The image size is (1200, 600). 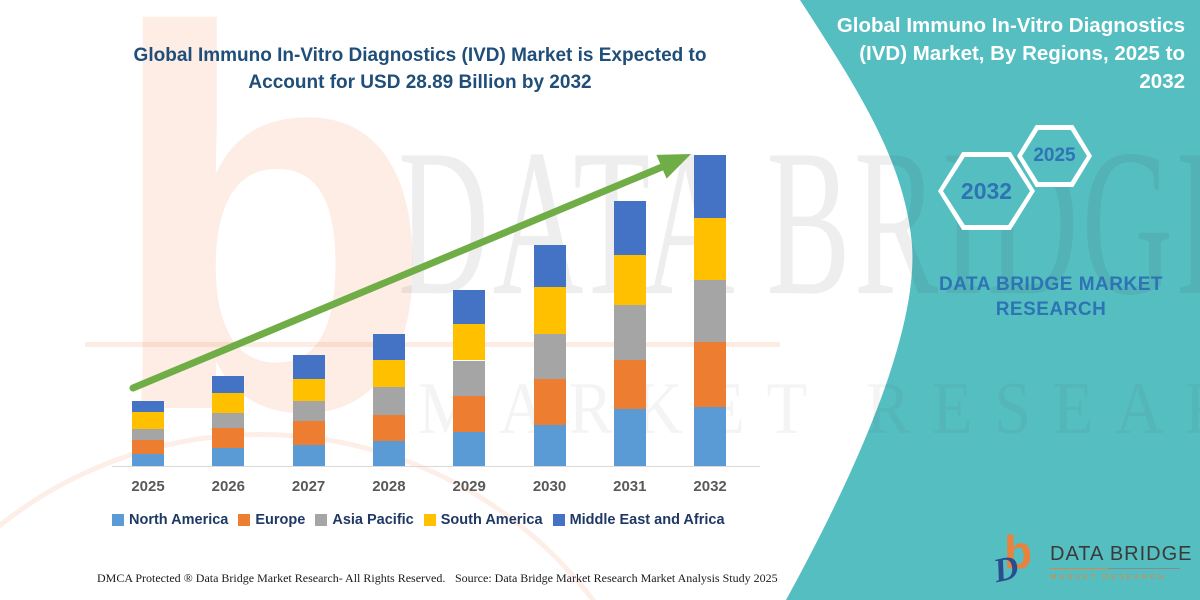 What do you see at coordinates (308, 410) in the screenshot?
I see `bar-segment-2027-asia-pacific` at bounding box center [308, 410].